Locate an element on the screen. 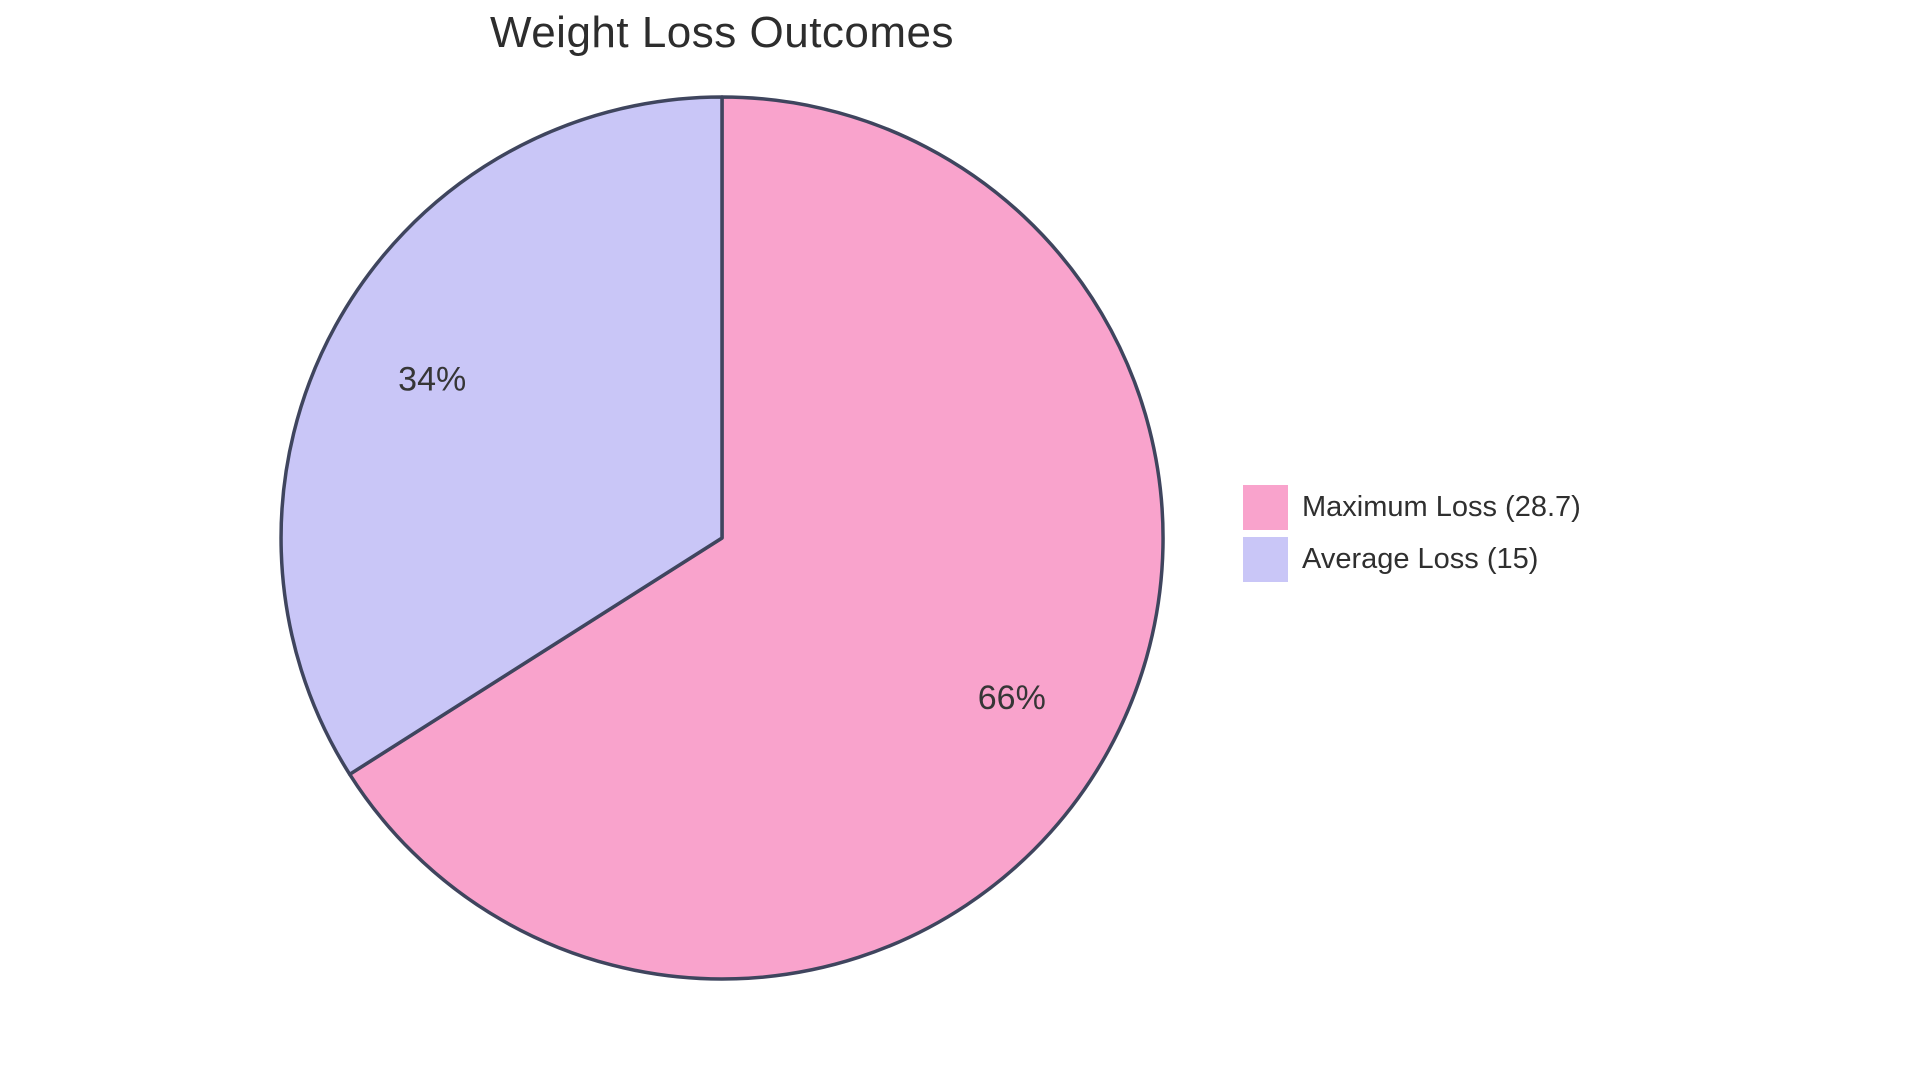 The width and height of the screenshot is (1920, 1083). legend-item-average-loss: Average Loss (15) is located at coordinates (1412, 559).